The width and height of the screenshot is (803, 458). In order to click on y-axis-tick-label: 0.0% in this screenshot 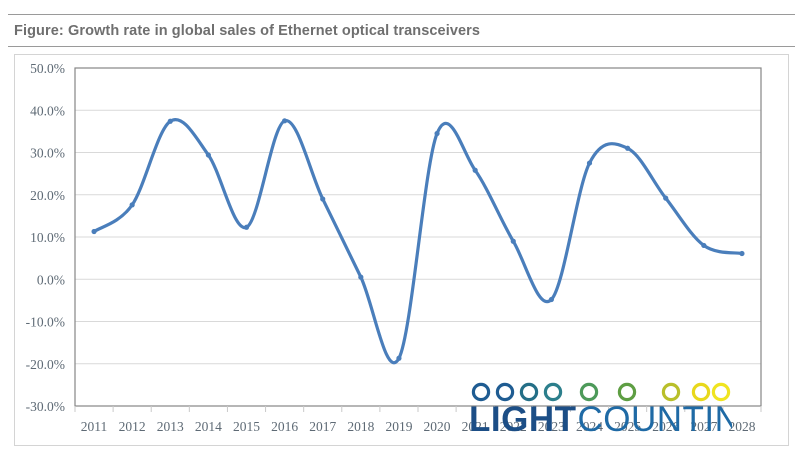, I will do `click(51, 279)`.